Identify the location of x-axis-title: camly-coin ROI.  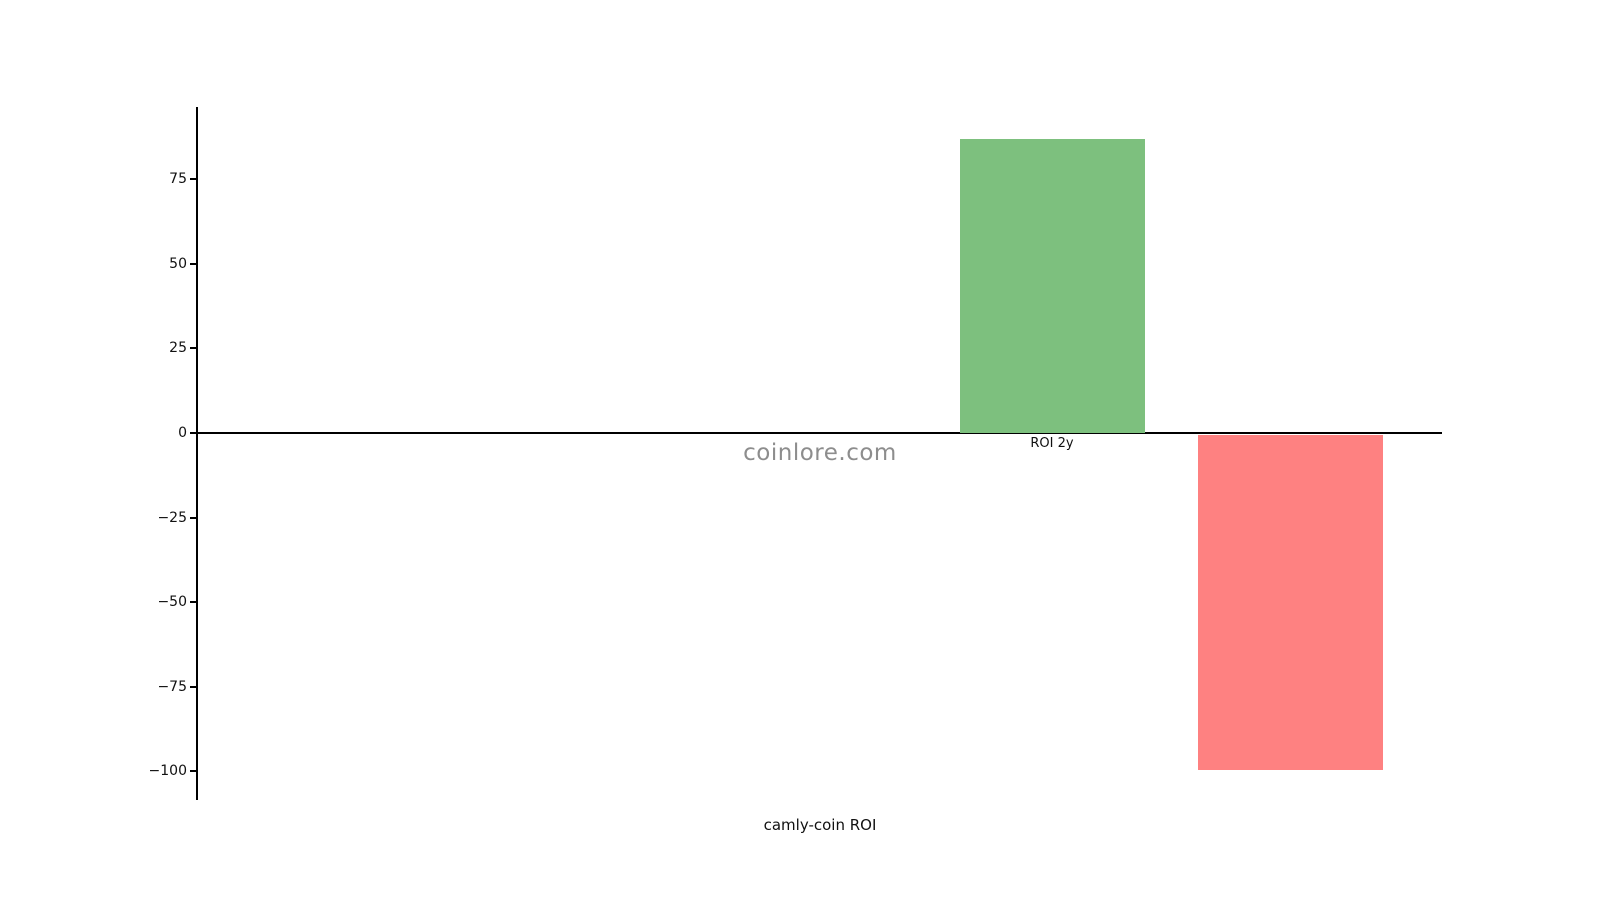
(820, 825).